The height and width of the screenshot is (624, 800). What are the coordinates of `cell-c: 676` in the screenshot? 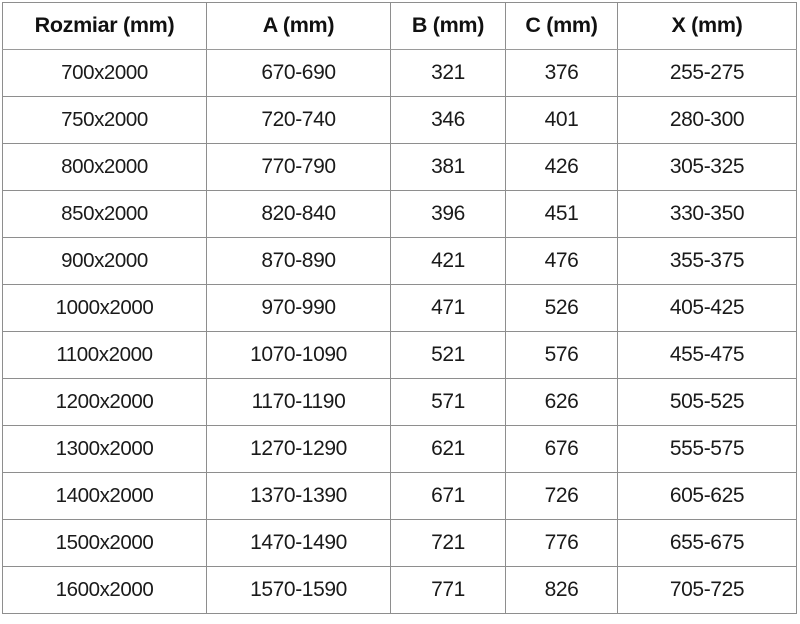 It's located at (561, 449).